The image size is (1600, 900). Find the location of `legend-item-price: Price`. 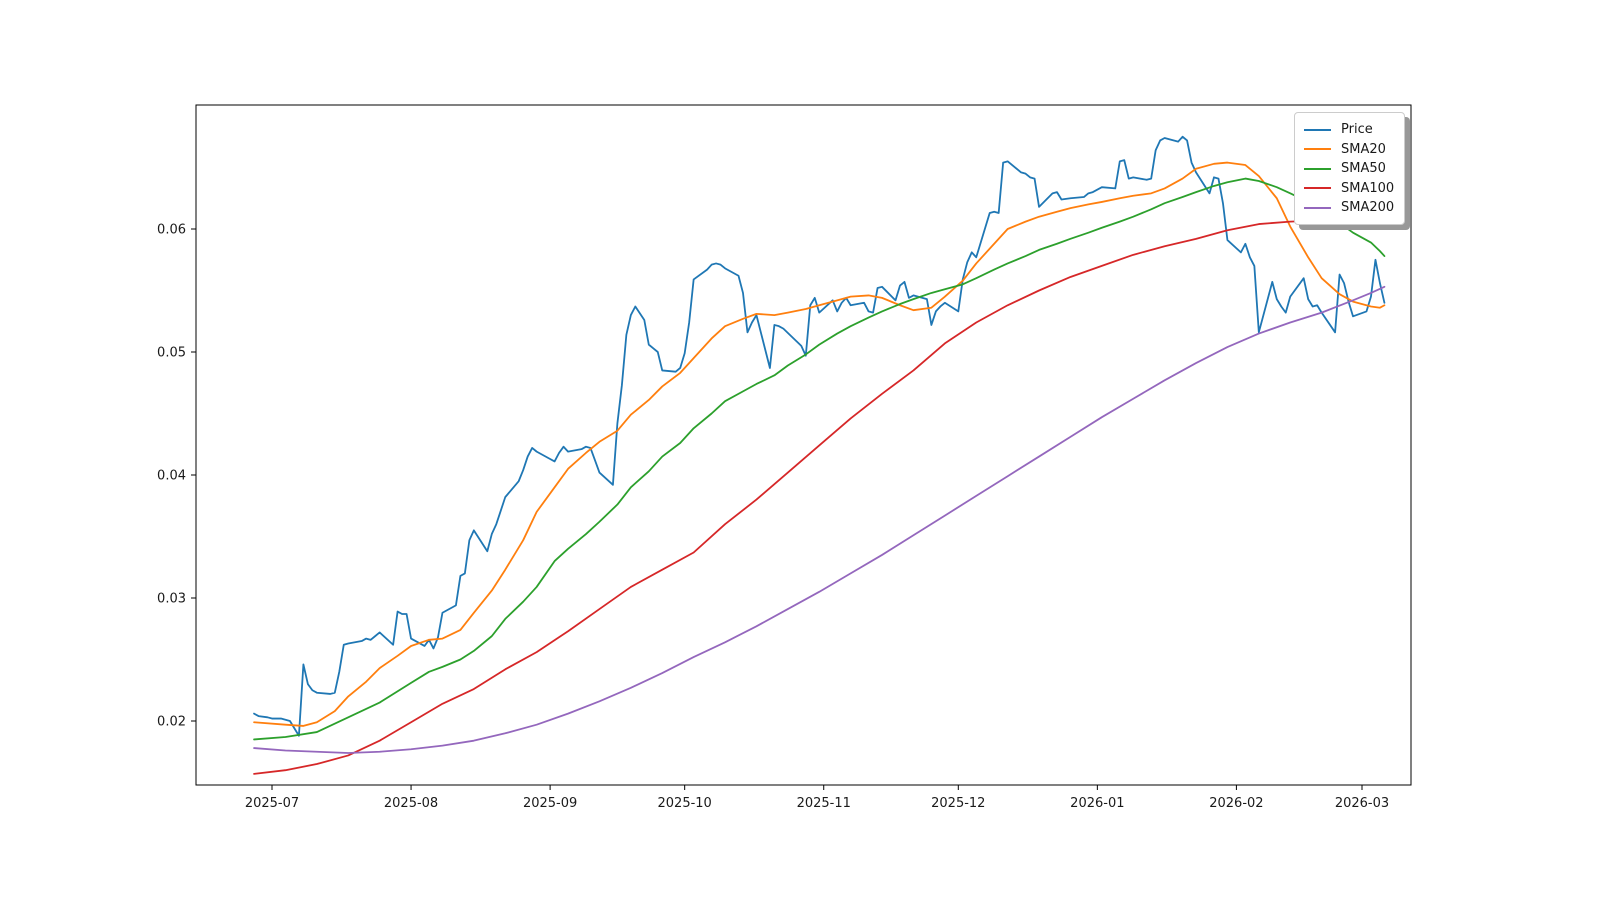

legend-item-price: Price is located at coordinates (1349, 130).